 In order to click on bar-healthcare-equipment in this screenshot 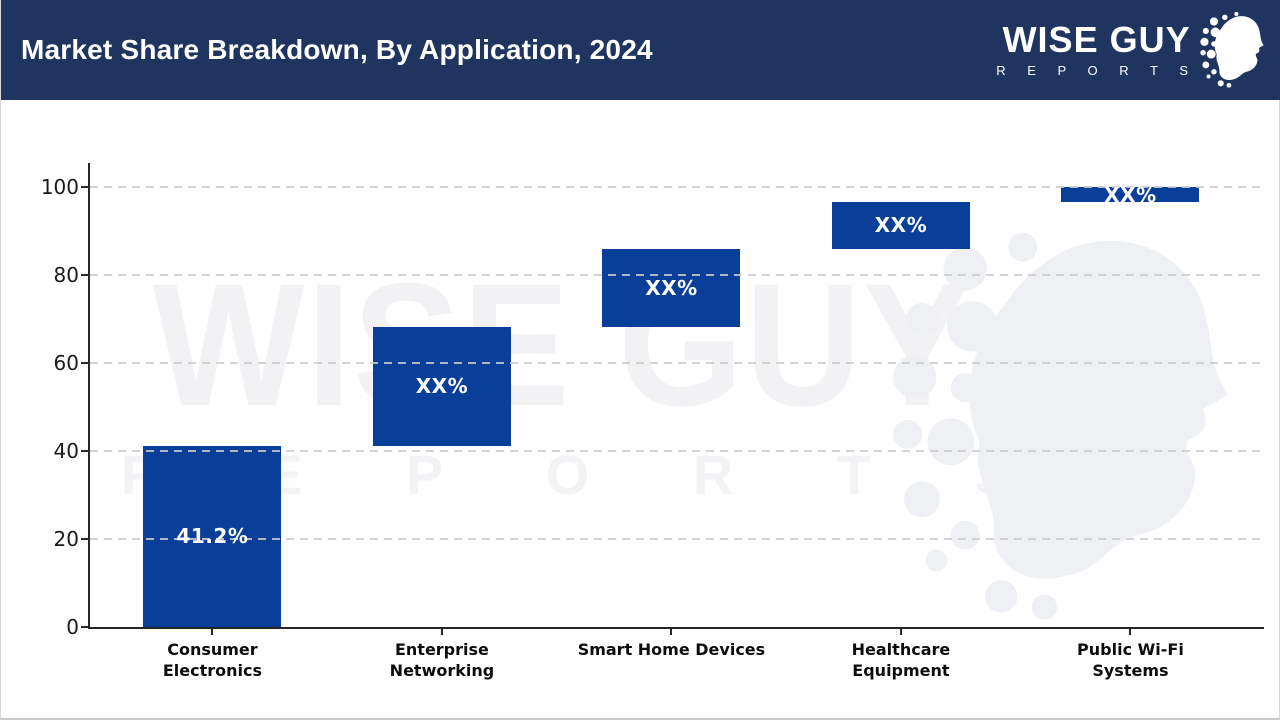, I will do `click(900, 225)`.